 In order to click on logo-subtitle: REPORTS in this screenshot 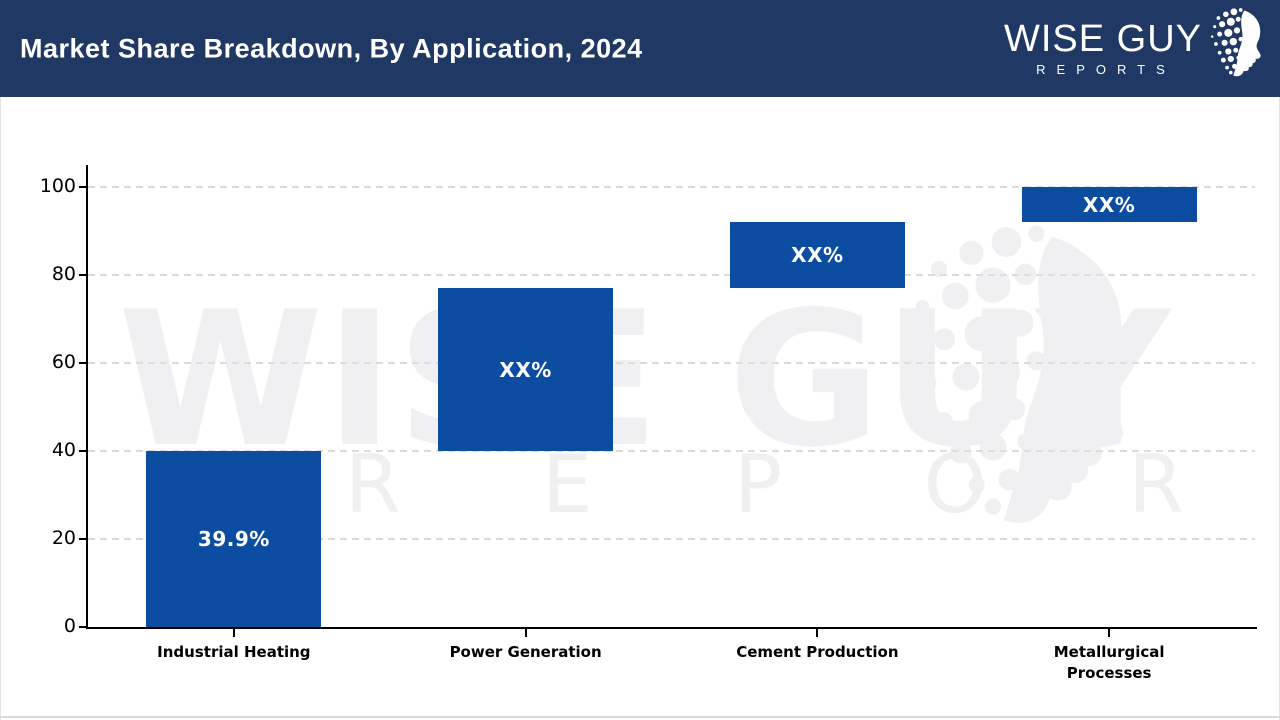, I will do `click(1106, 69)`.